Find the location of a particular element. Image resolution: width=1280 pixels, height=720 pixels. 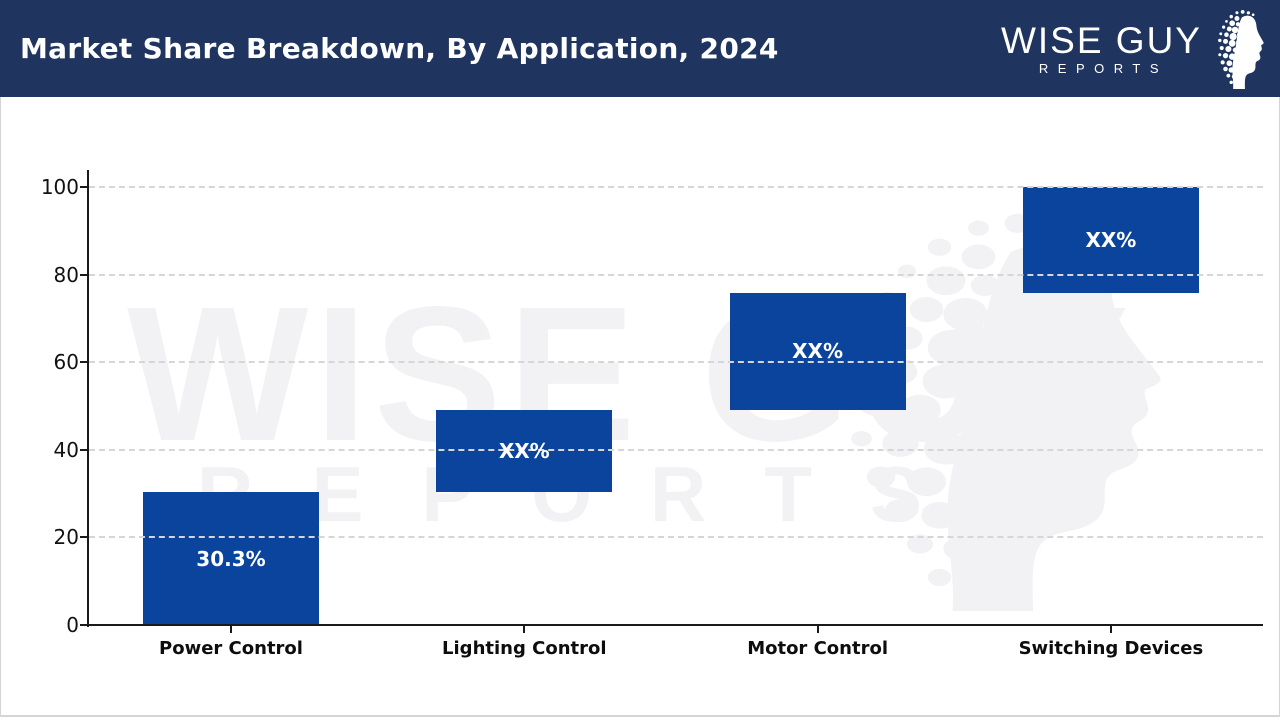

bar-value-label: 30.3% is located at coordinates (231, 558).